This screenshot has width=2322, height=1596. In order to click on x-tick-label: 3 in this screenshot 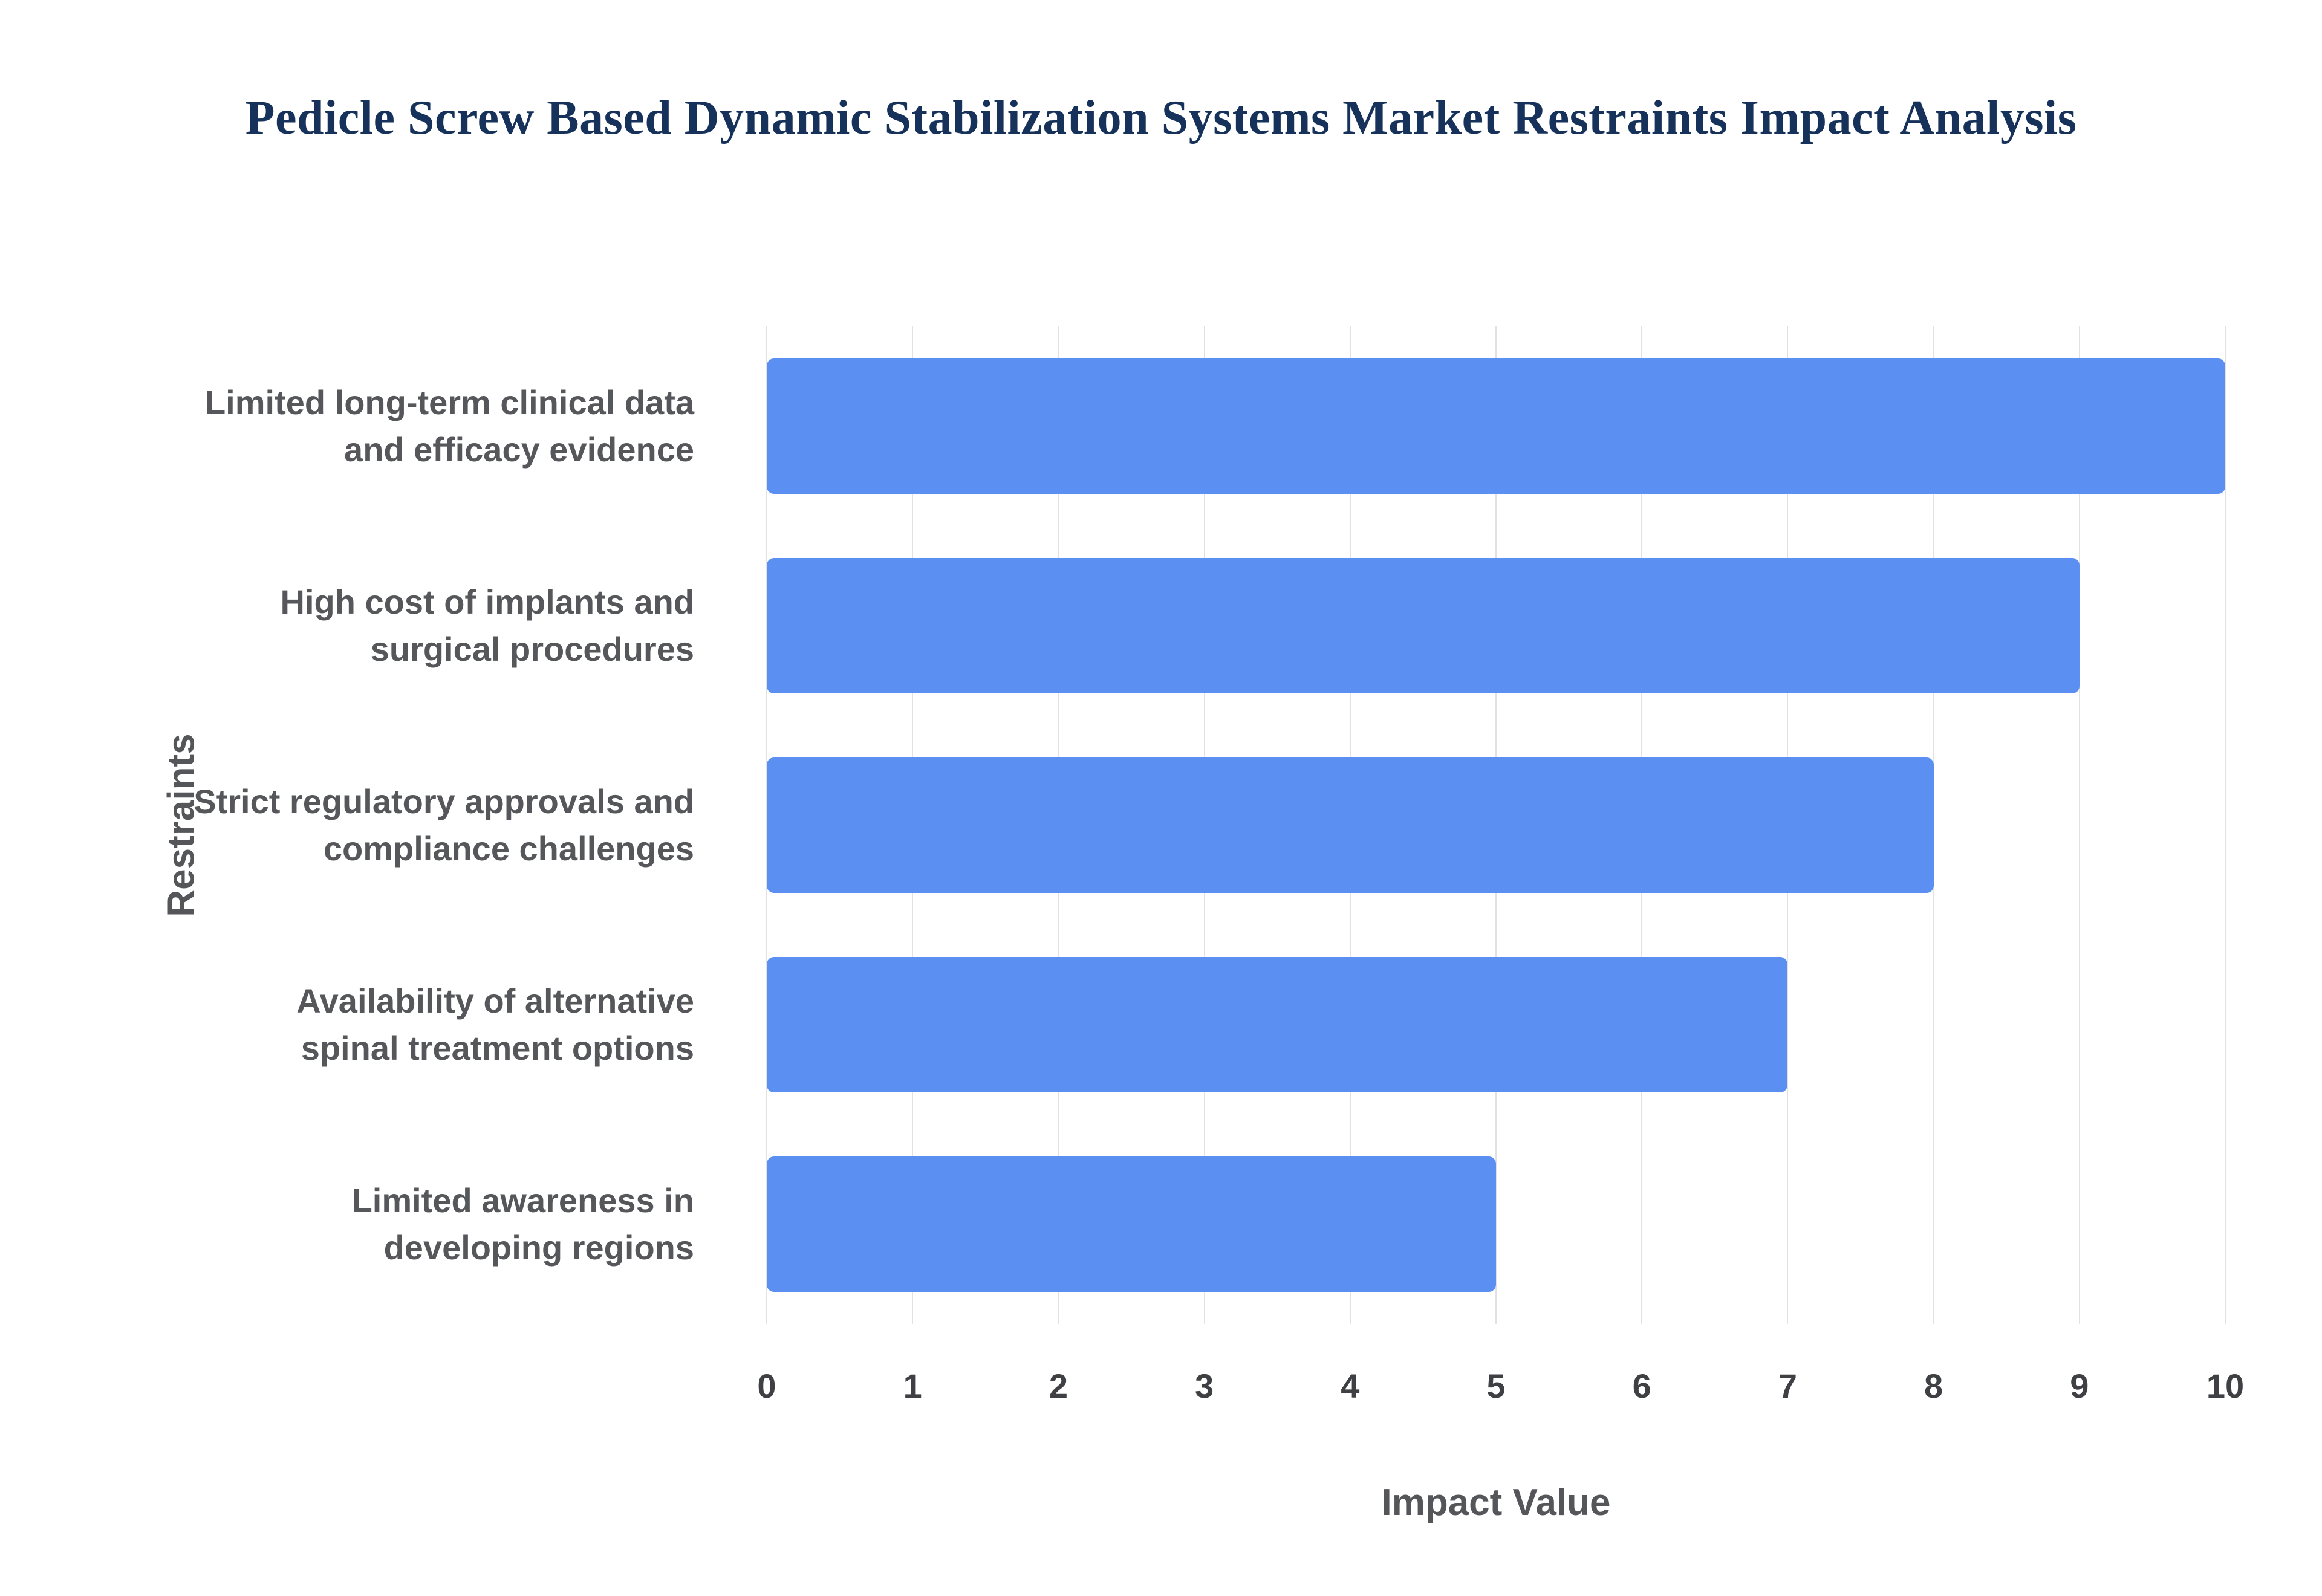, I will do `click(1204, 1386)`.